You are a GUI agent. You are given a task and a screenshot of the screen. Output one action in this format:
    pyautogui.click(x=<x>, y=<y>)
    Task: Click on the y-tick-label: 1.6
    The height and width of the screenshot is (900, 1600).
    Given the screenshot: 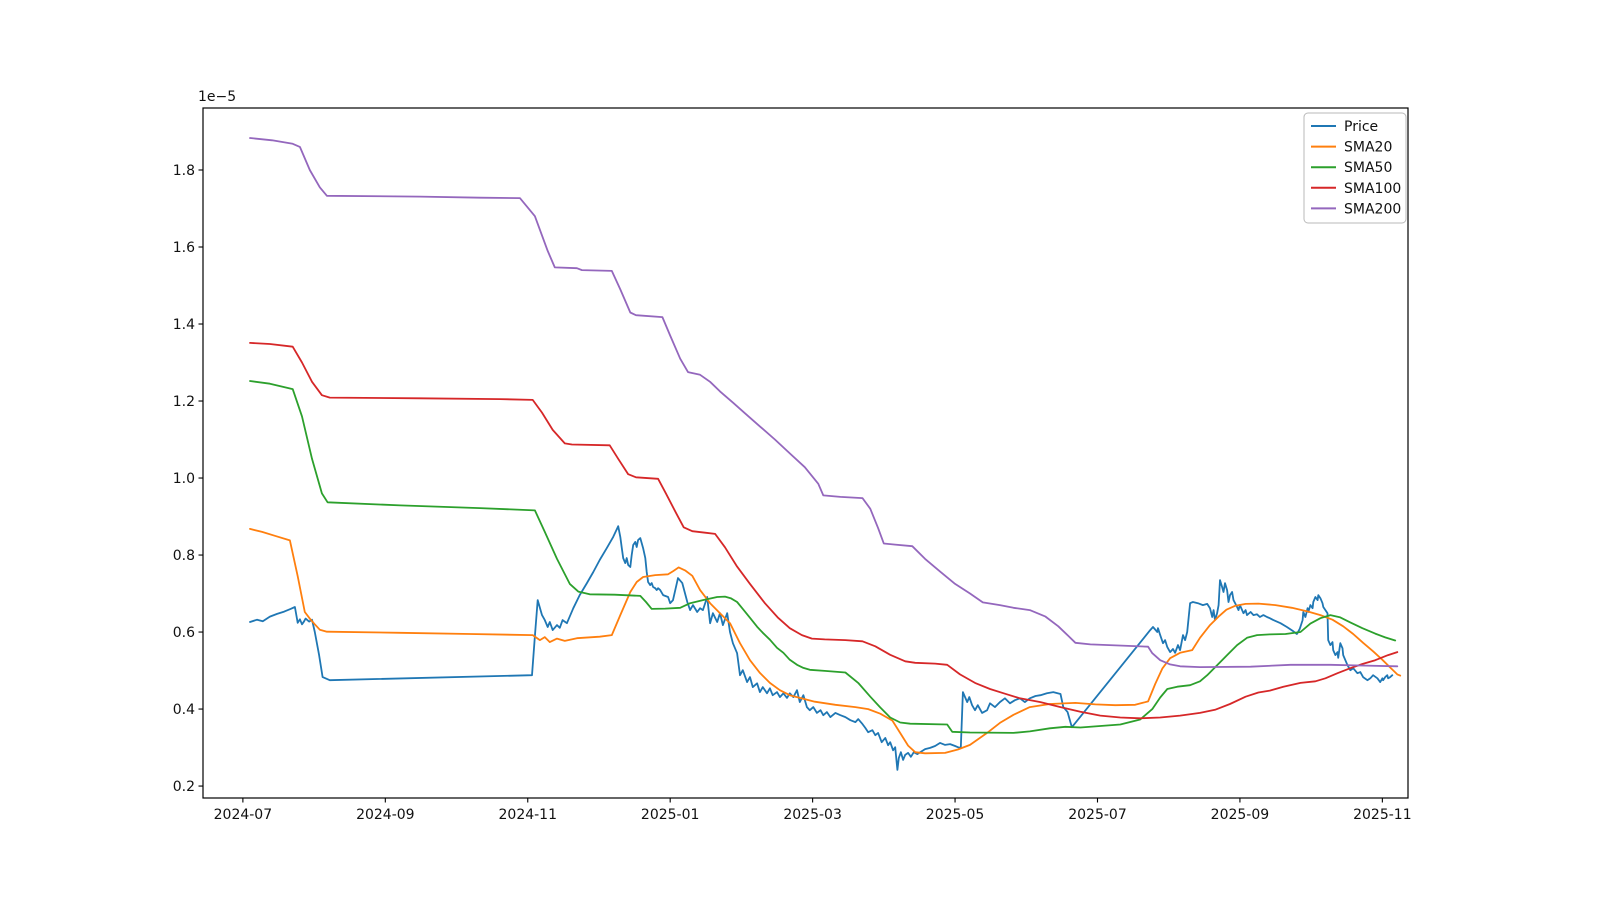 What is the action you would take?
    pyautogui.click(x=184, y=248)
    